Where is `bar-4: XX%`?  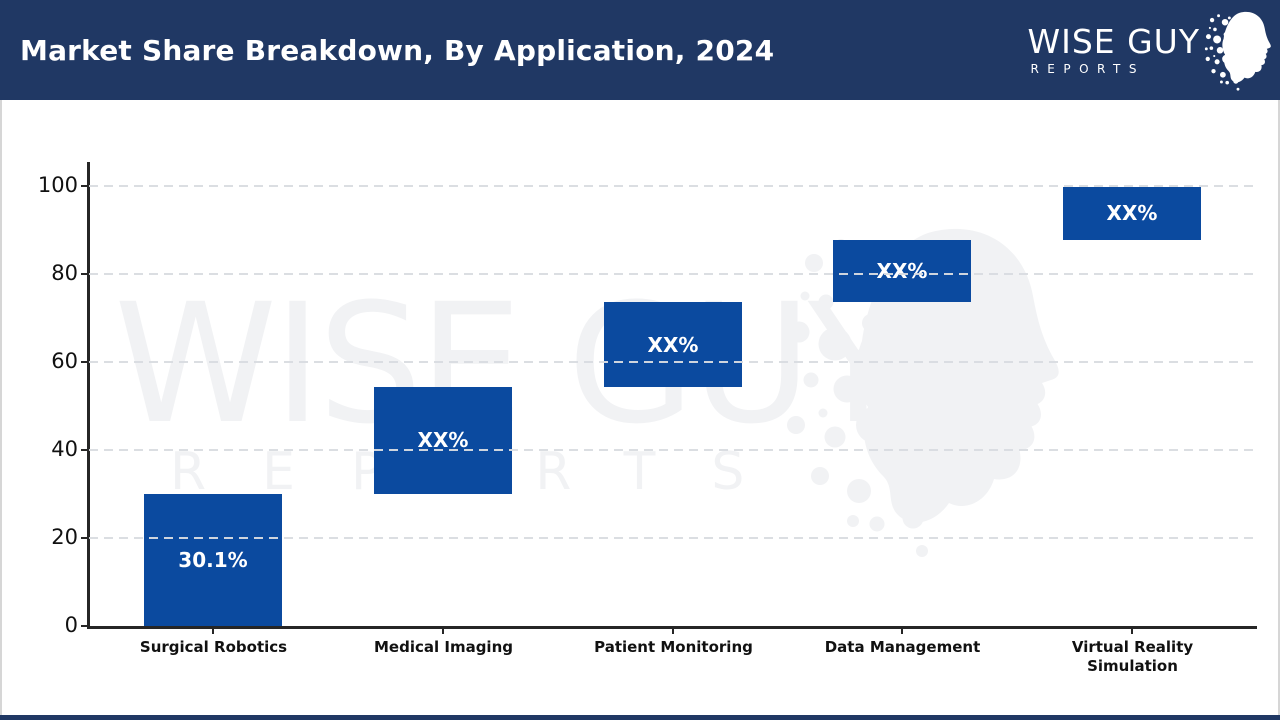 bar-4: XX% is located at coordinates (1132, 213).